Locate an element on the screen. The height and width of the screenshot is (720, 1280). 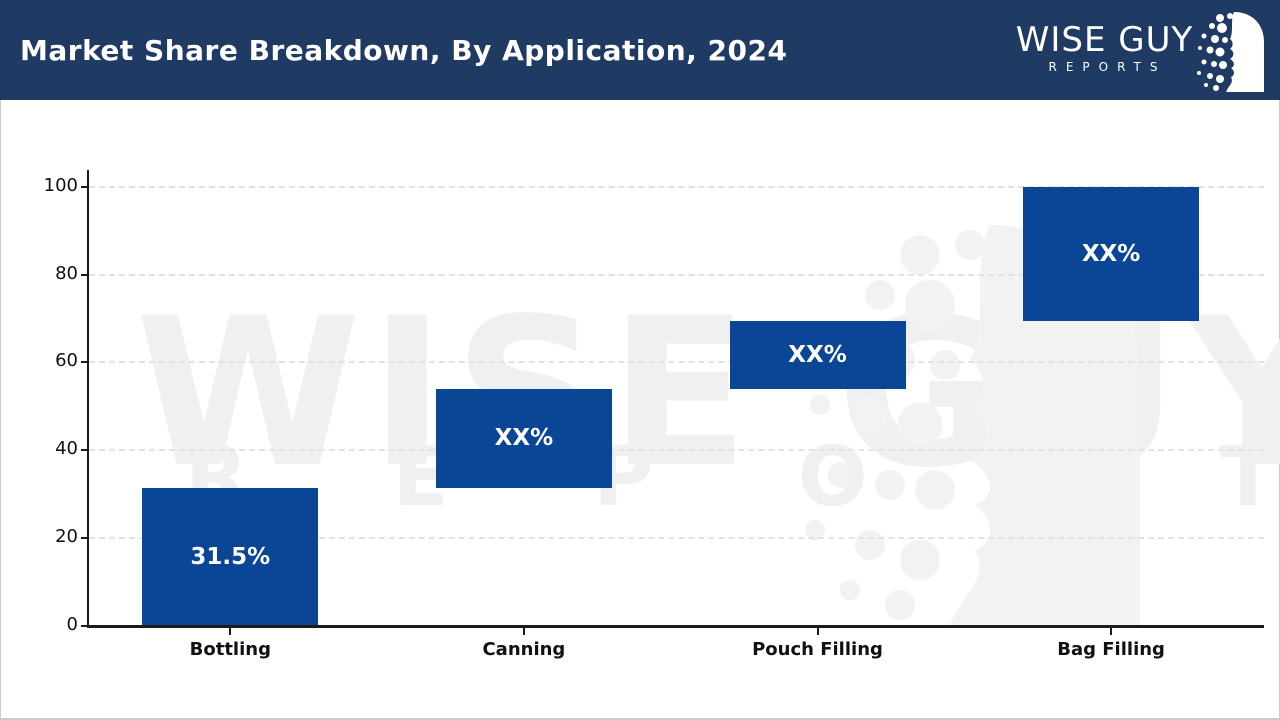
bar-bag-filling: XX% is located at coordinates (1111, 253).